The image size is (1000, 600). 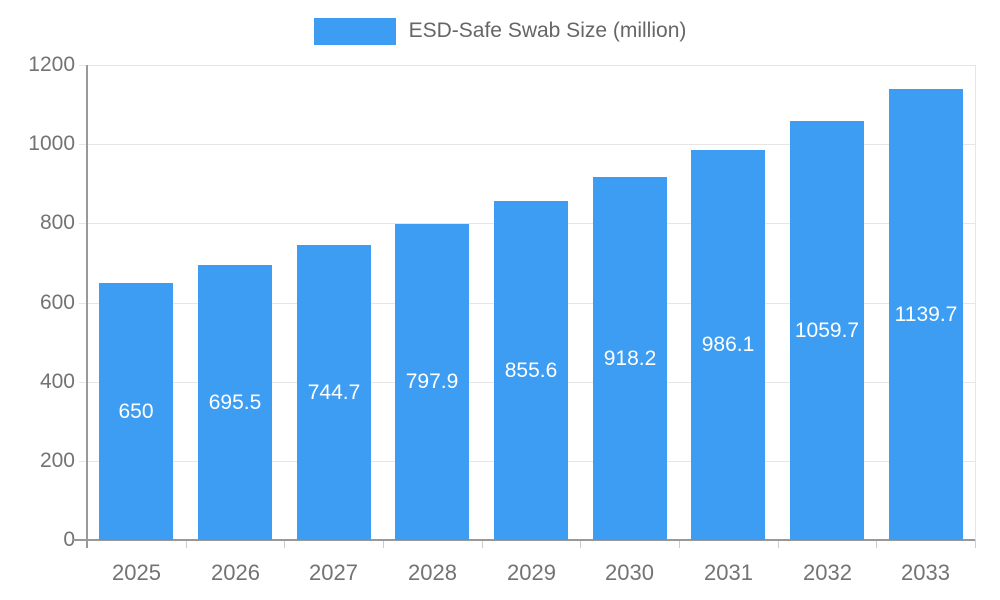 I want to click on bar-value-label: 797.9, so click(x=432, y=381).